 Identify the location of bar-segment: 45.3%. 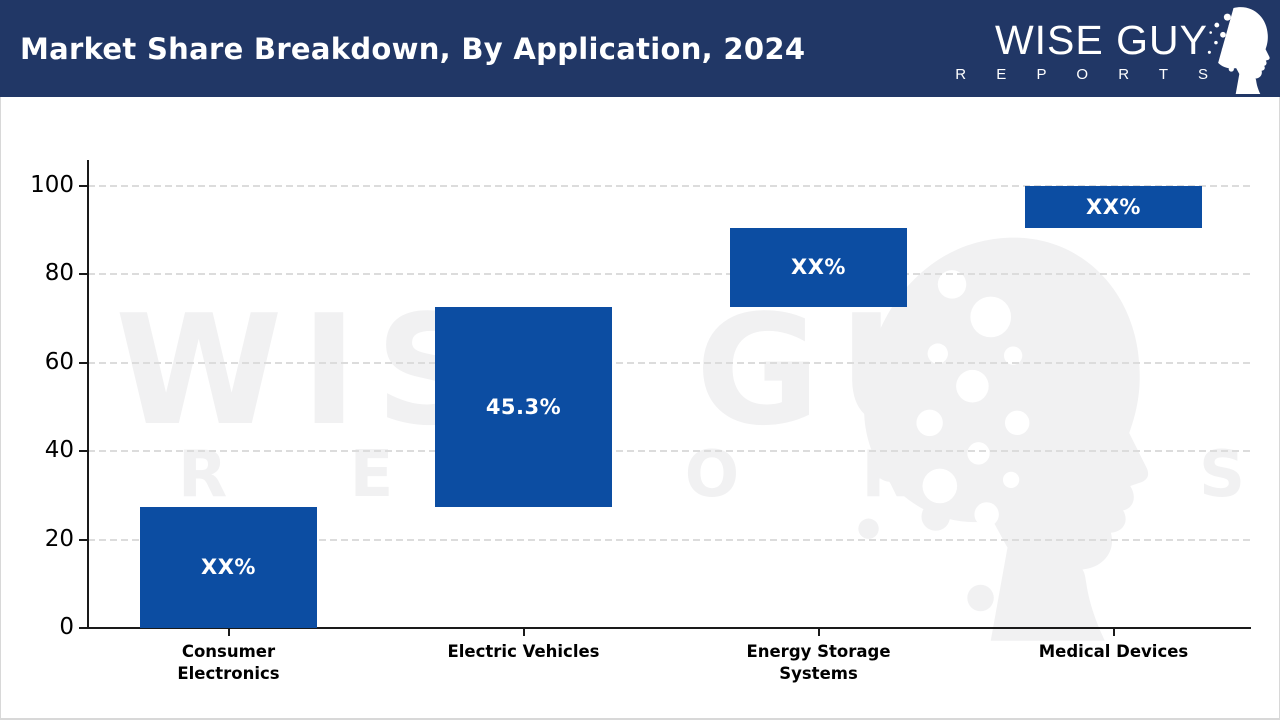
(523, 406).